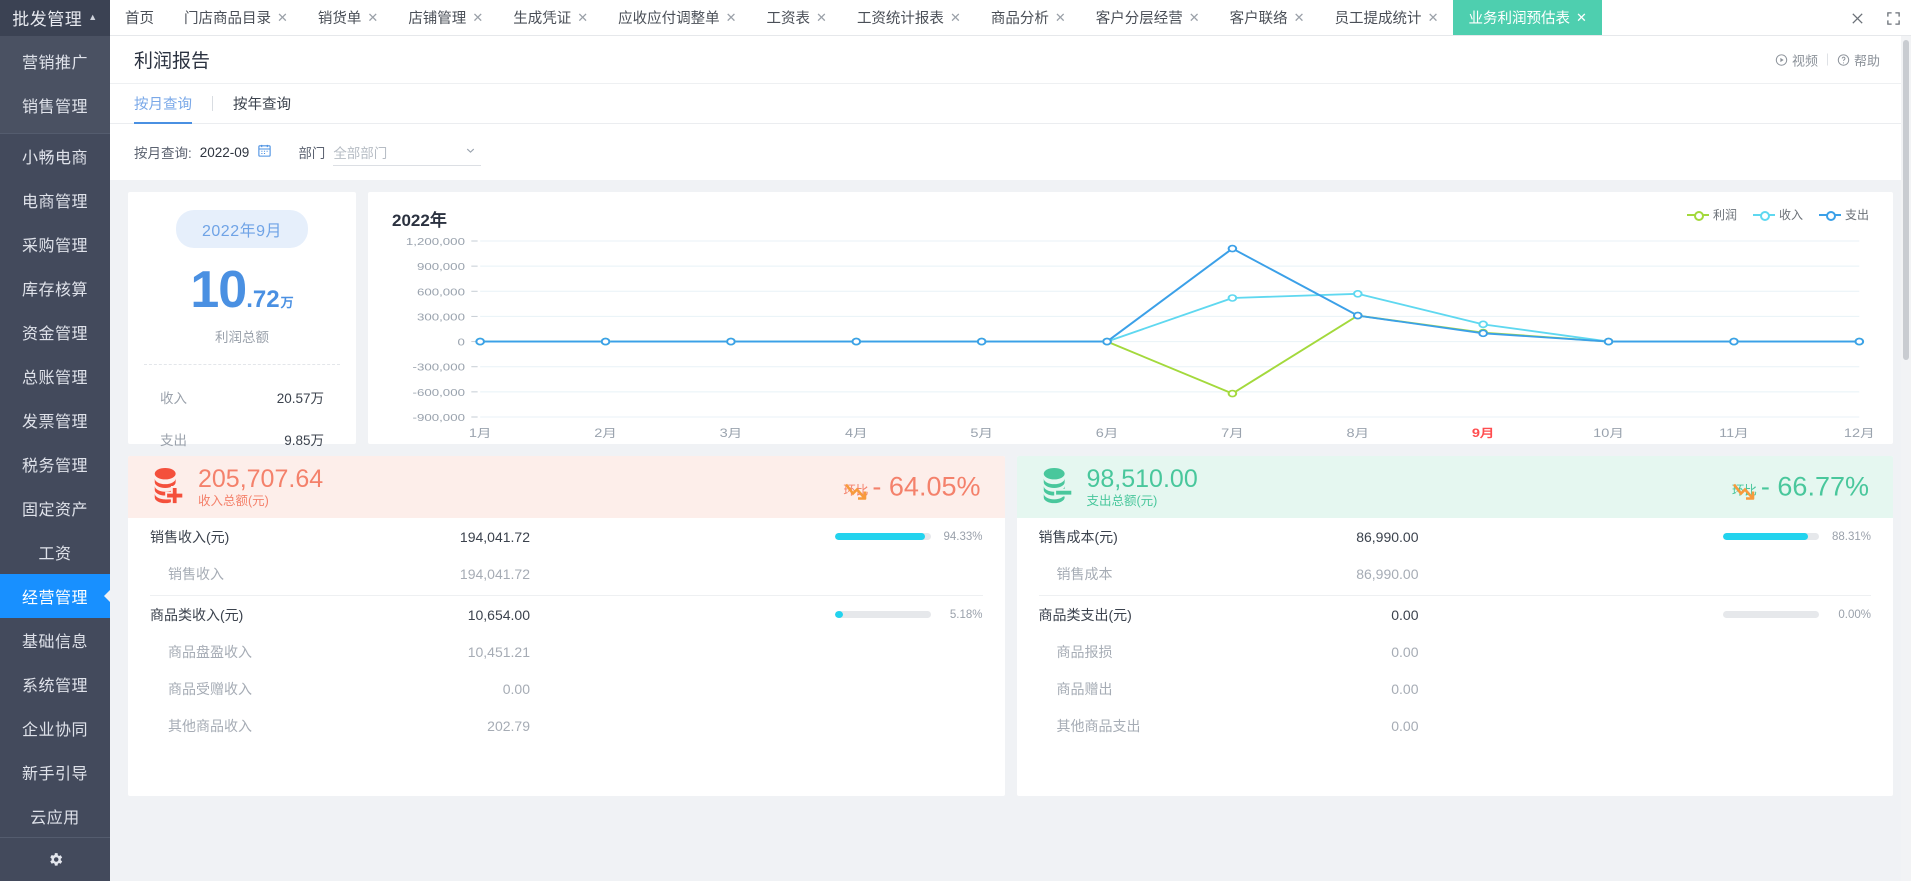 Image resolution: width=1911 pixels, height=881 pixels. What do you see at coordinates (1893, 18) in the screenshot?
I see `fullscreen-icon` at bounding box center [1893, 18].